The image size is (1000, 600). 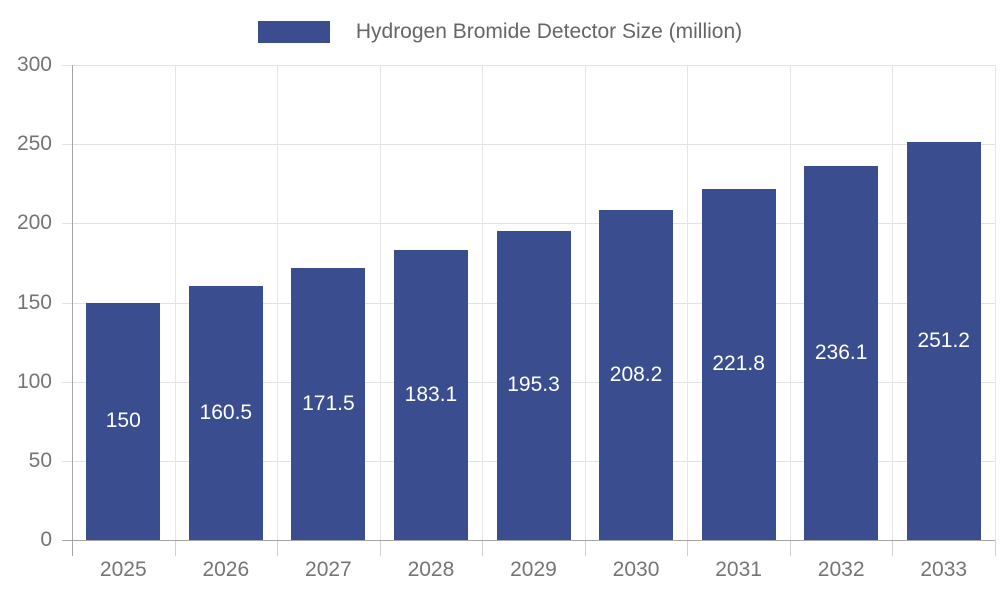 What do you see at coordinates (34, 223) in the screenshot?
I see `y-tick-label: 200` at bounding box center [34, 223].